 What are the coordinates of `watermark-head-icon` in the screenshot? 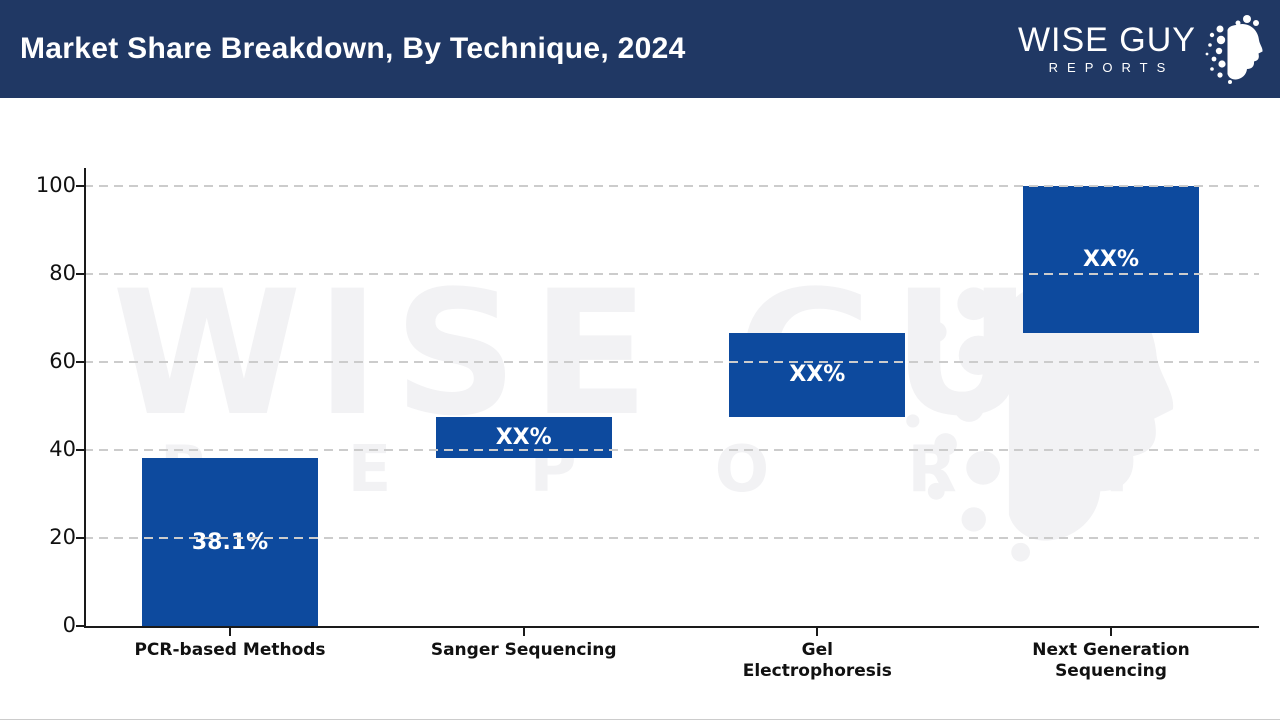 It's located at (1040, 400).